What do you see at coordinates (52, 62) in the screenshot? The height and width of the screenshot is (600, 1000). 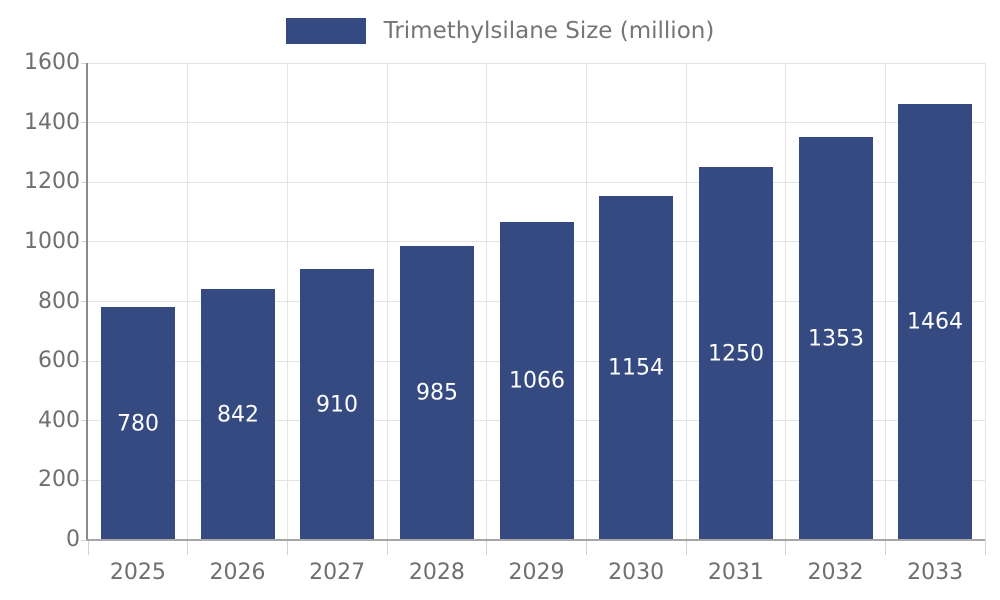 I see `y-tick-label: 1600` at bounding box center [52, 62].